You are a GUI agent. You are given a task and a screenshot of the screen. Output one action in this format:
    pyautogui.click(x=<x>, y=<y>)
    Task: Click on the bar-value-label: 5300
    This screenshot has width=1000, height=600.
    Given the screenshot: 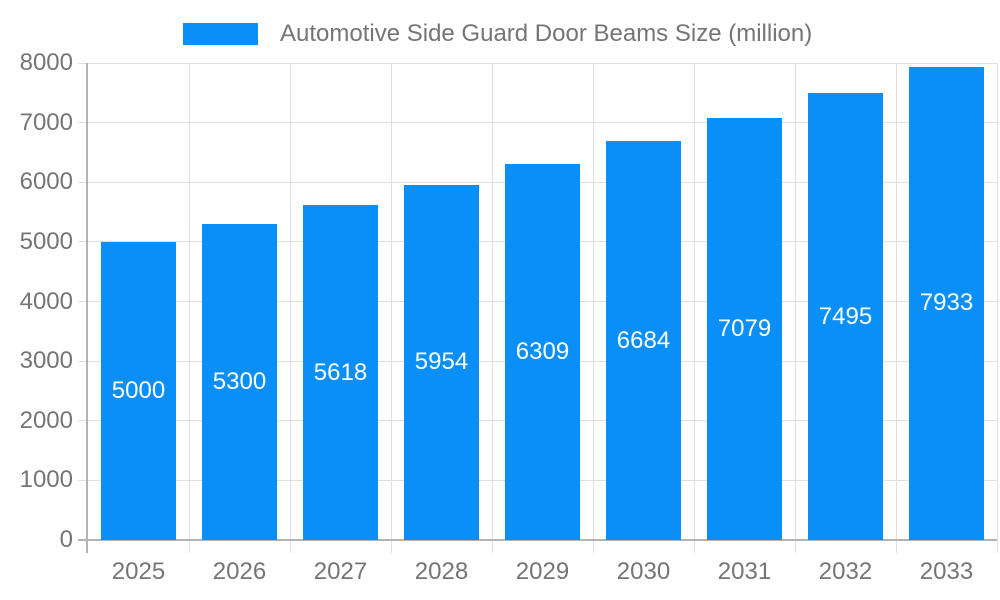 What is the action you would take?
    pyautogui.click(x=239, y=381)
    